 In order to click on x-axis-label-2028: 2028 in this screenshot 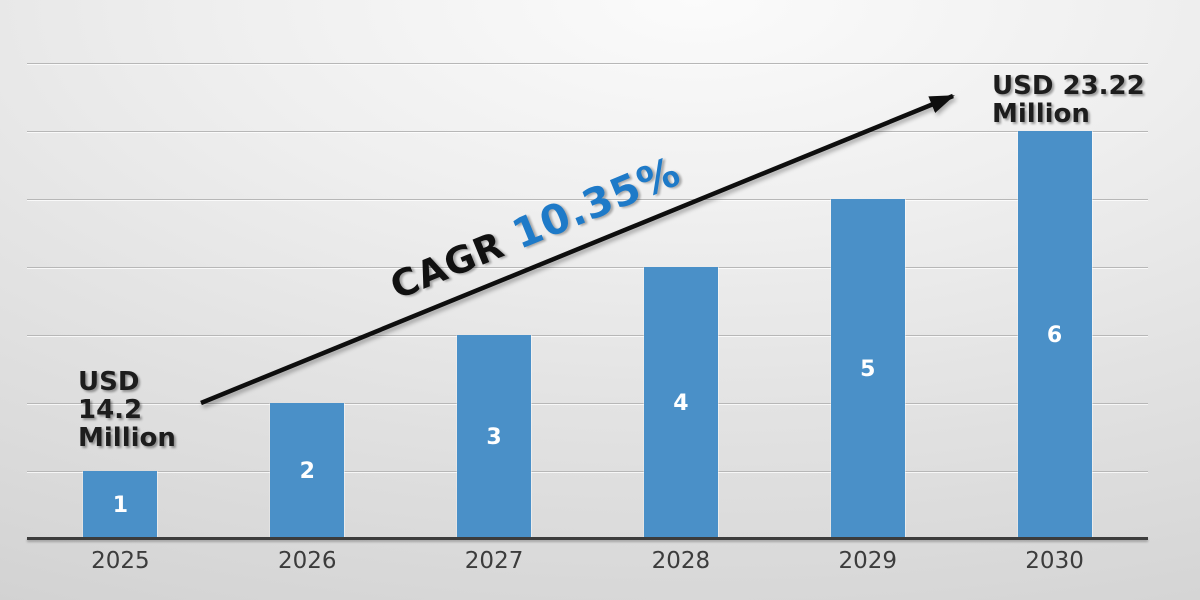, I will do `click(681, 561)`.